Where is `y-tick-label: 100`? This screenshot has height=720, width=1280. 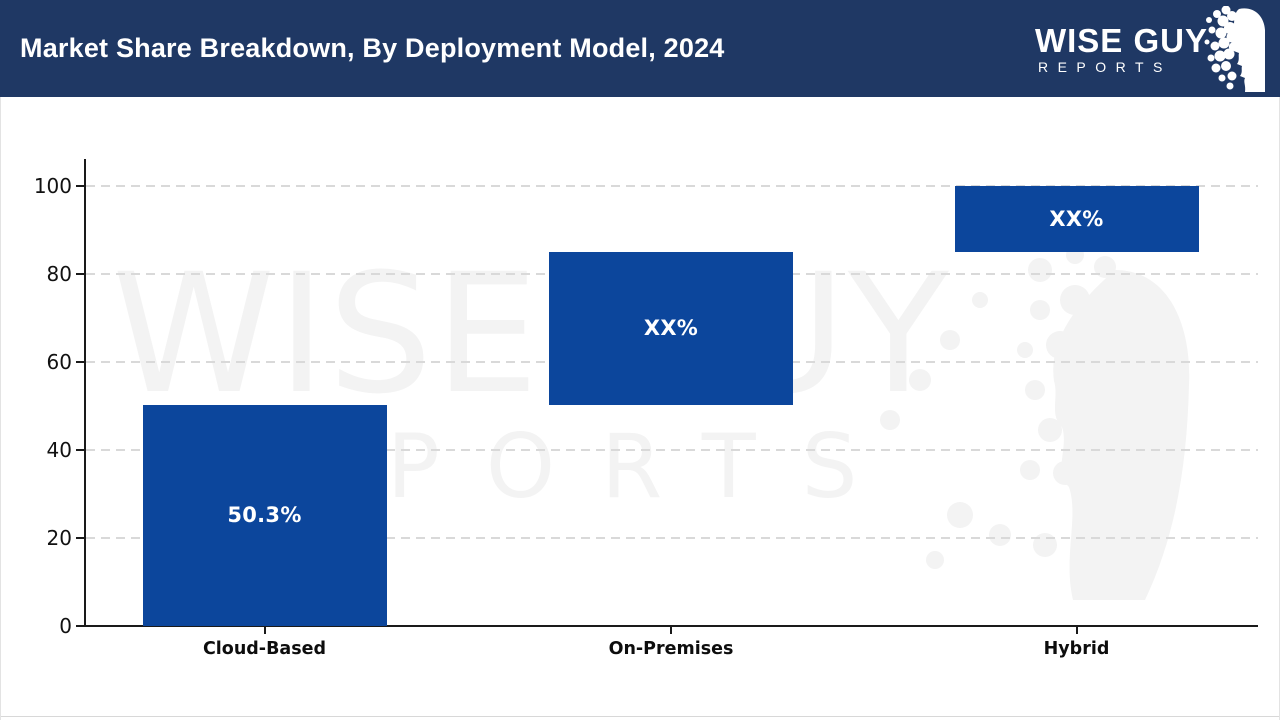 y-tick-label: 100 is located at coordinates (52, 186).